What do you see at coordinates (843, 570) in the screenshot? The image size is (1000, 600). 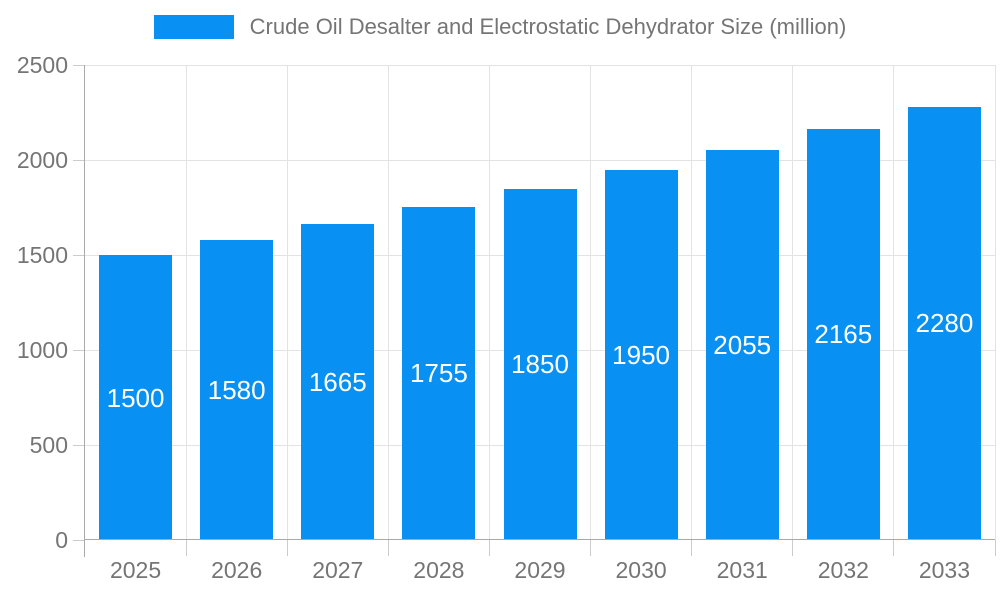 I see `x-tick-label: 2032` at bounding box center [843, 570].